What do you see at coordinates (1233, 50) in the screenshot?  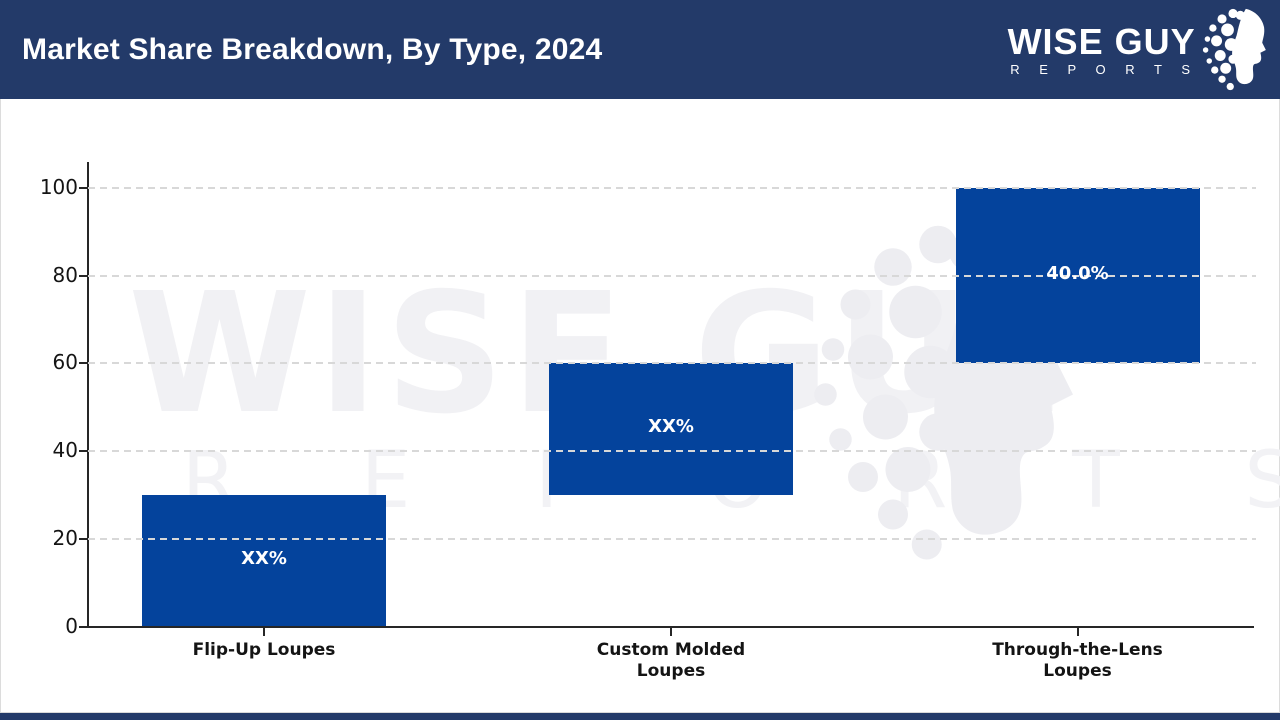 I see `logo-face-icon` at bounding box center [1233, 50].